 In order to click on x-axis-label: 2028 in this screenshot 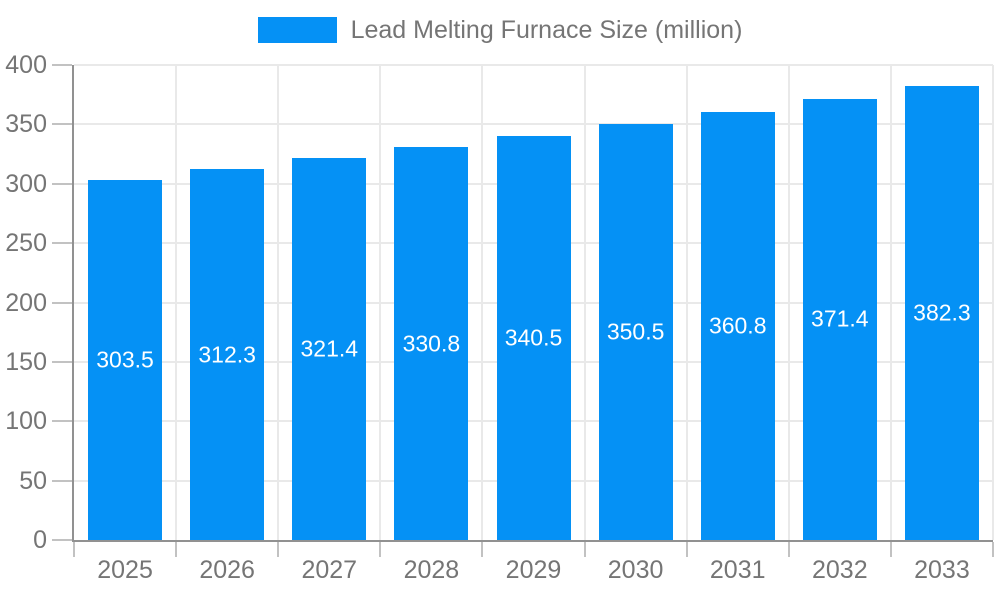, I will do `click(431, 570)`.